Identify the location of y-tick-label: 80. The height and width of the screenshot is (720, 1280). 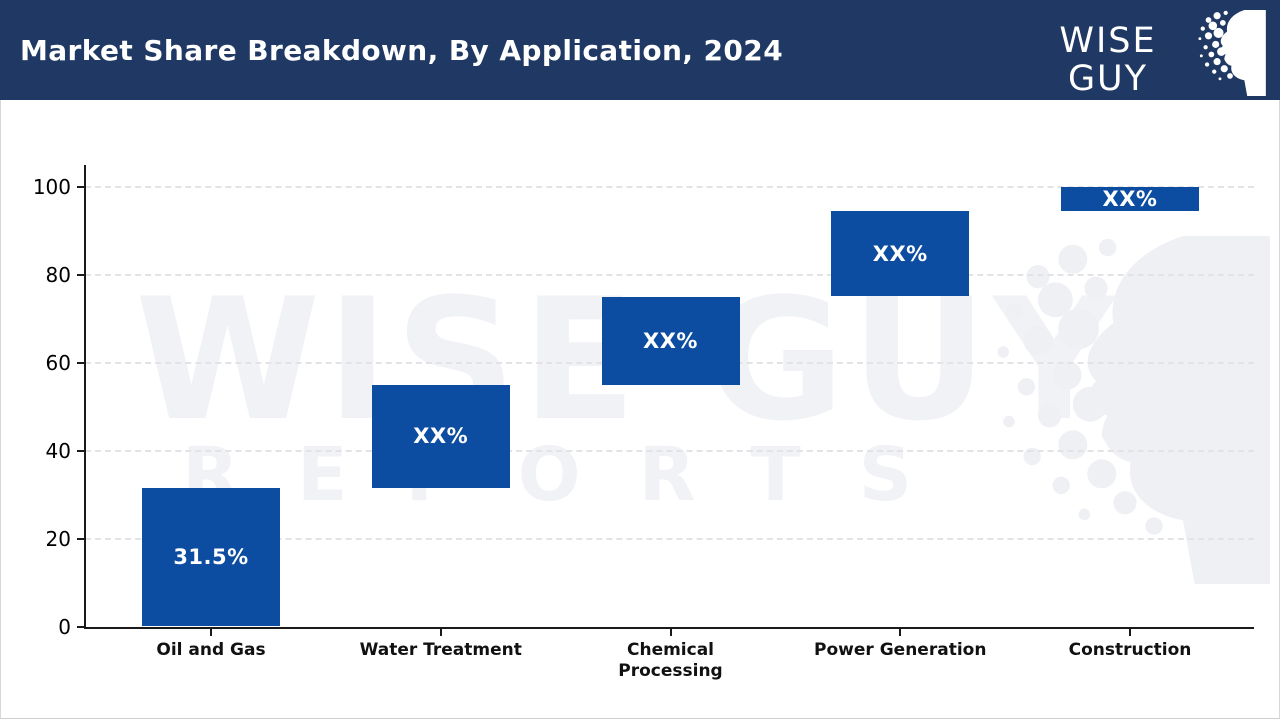
(58, 274).